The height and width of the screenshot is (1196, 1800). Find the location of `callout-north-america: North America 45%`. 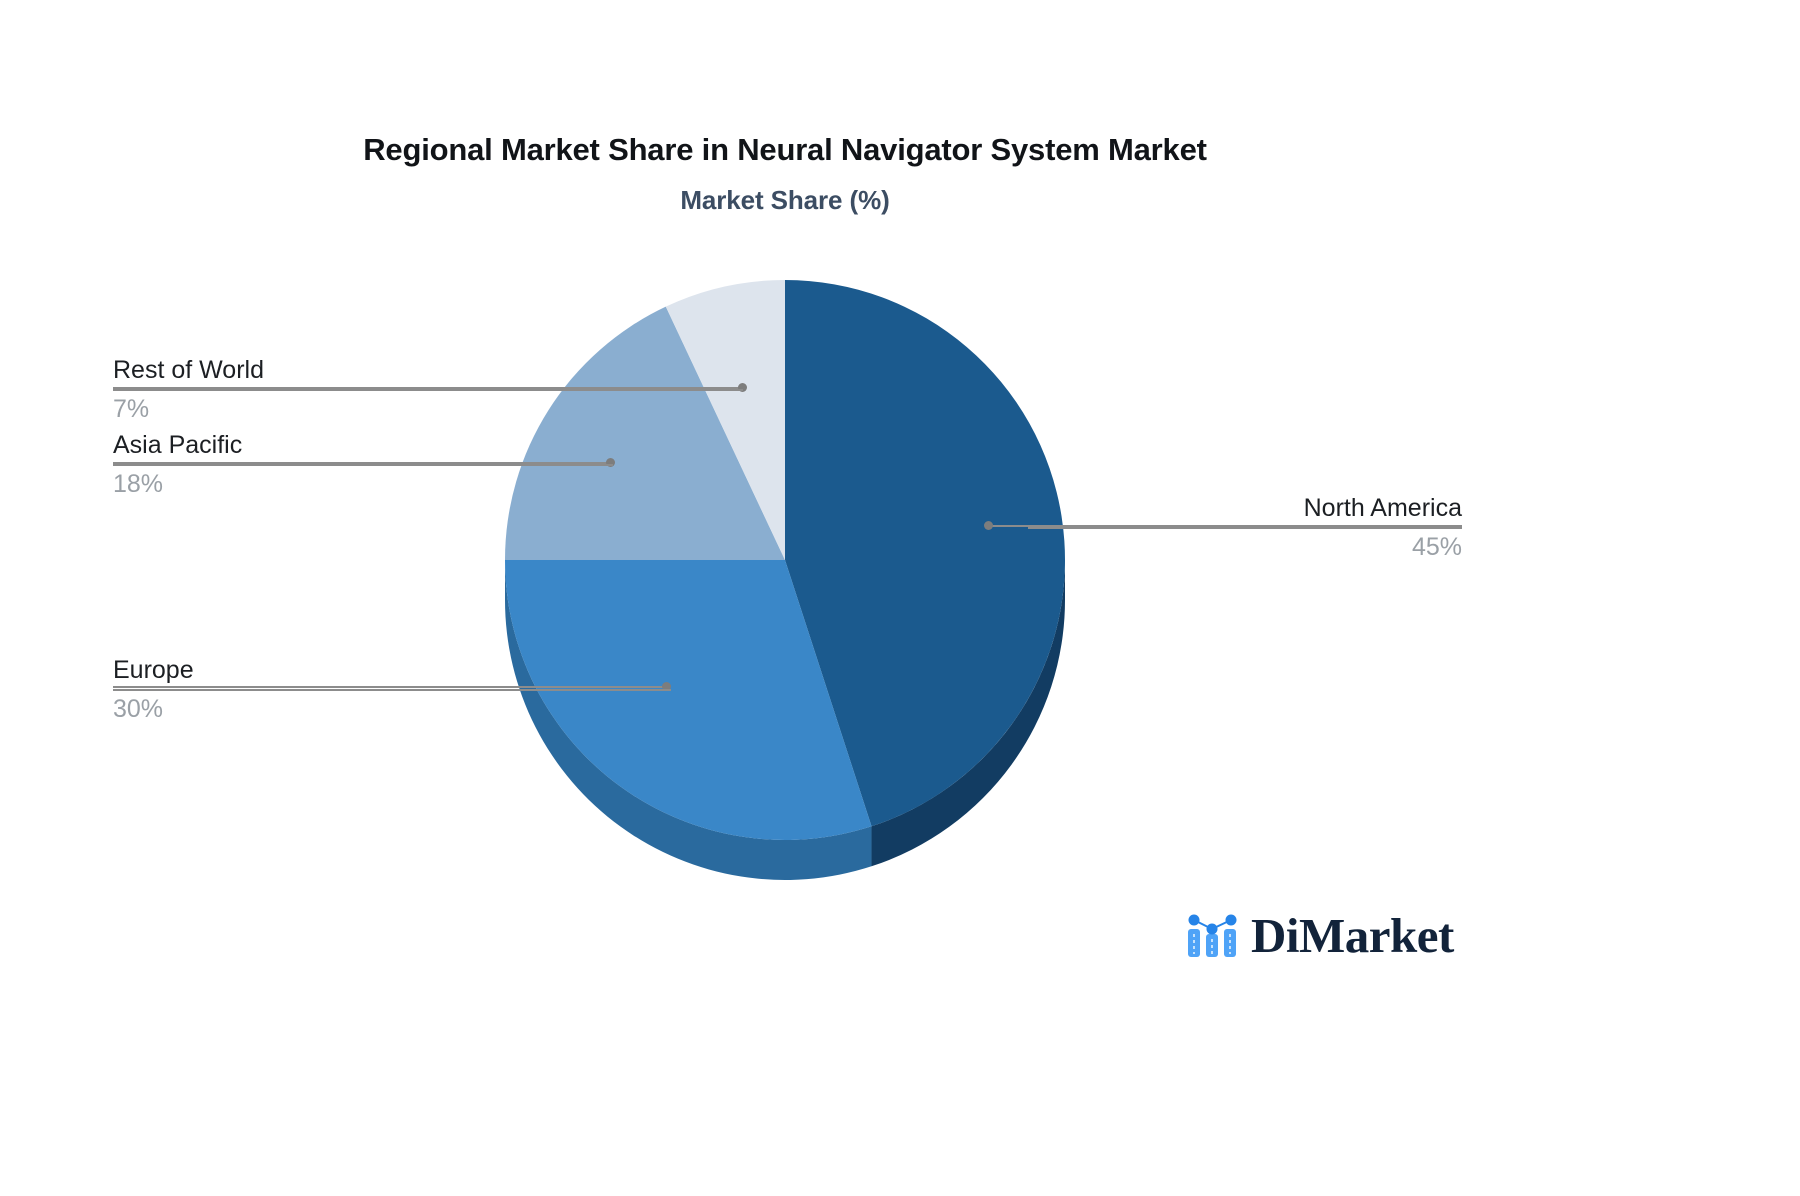

callout-north-america: North America 45% is located at coordinates (1245, 527).